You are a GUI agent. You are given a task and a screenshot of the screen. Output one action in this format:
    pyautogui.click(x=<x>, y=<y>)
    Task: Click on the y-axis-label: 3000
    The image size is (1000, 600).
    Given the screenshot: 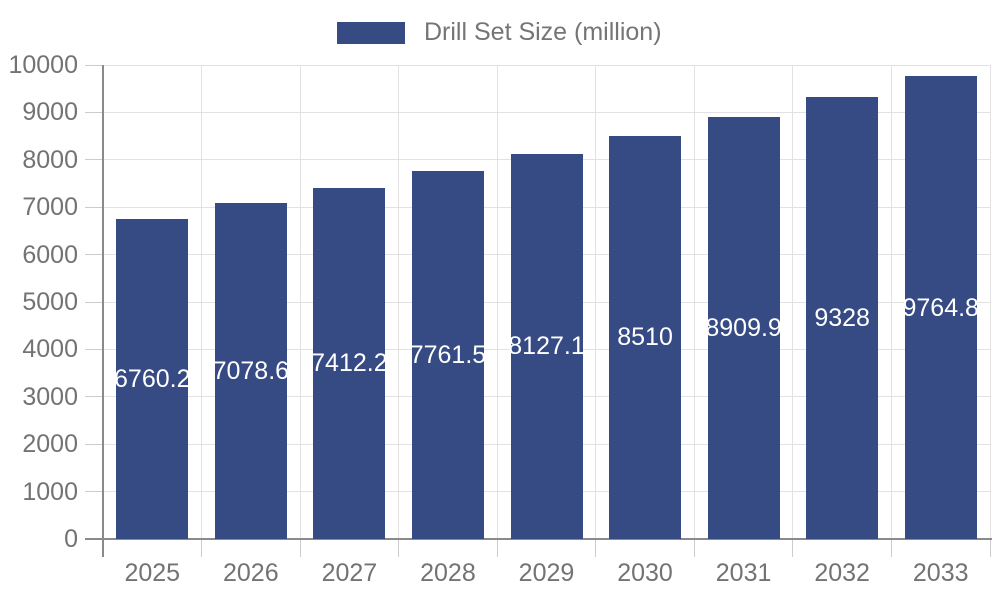 What is the action you would take?
    pyautogui.click(x=50, y=396)
    